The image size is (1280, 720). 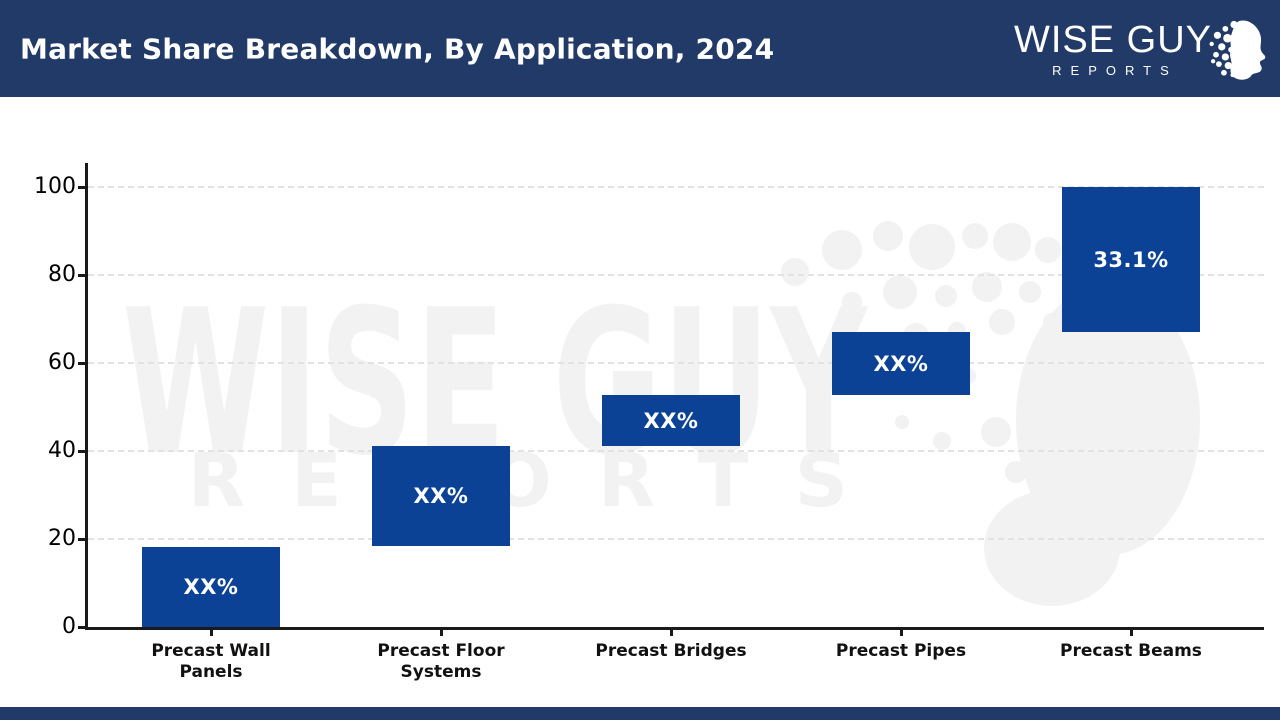 I want to click on y-tick-label: 0, so click(x=69, y=626).